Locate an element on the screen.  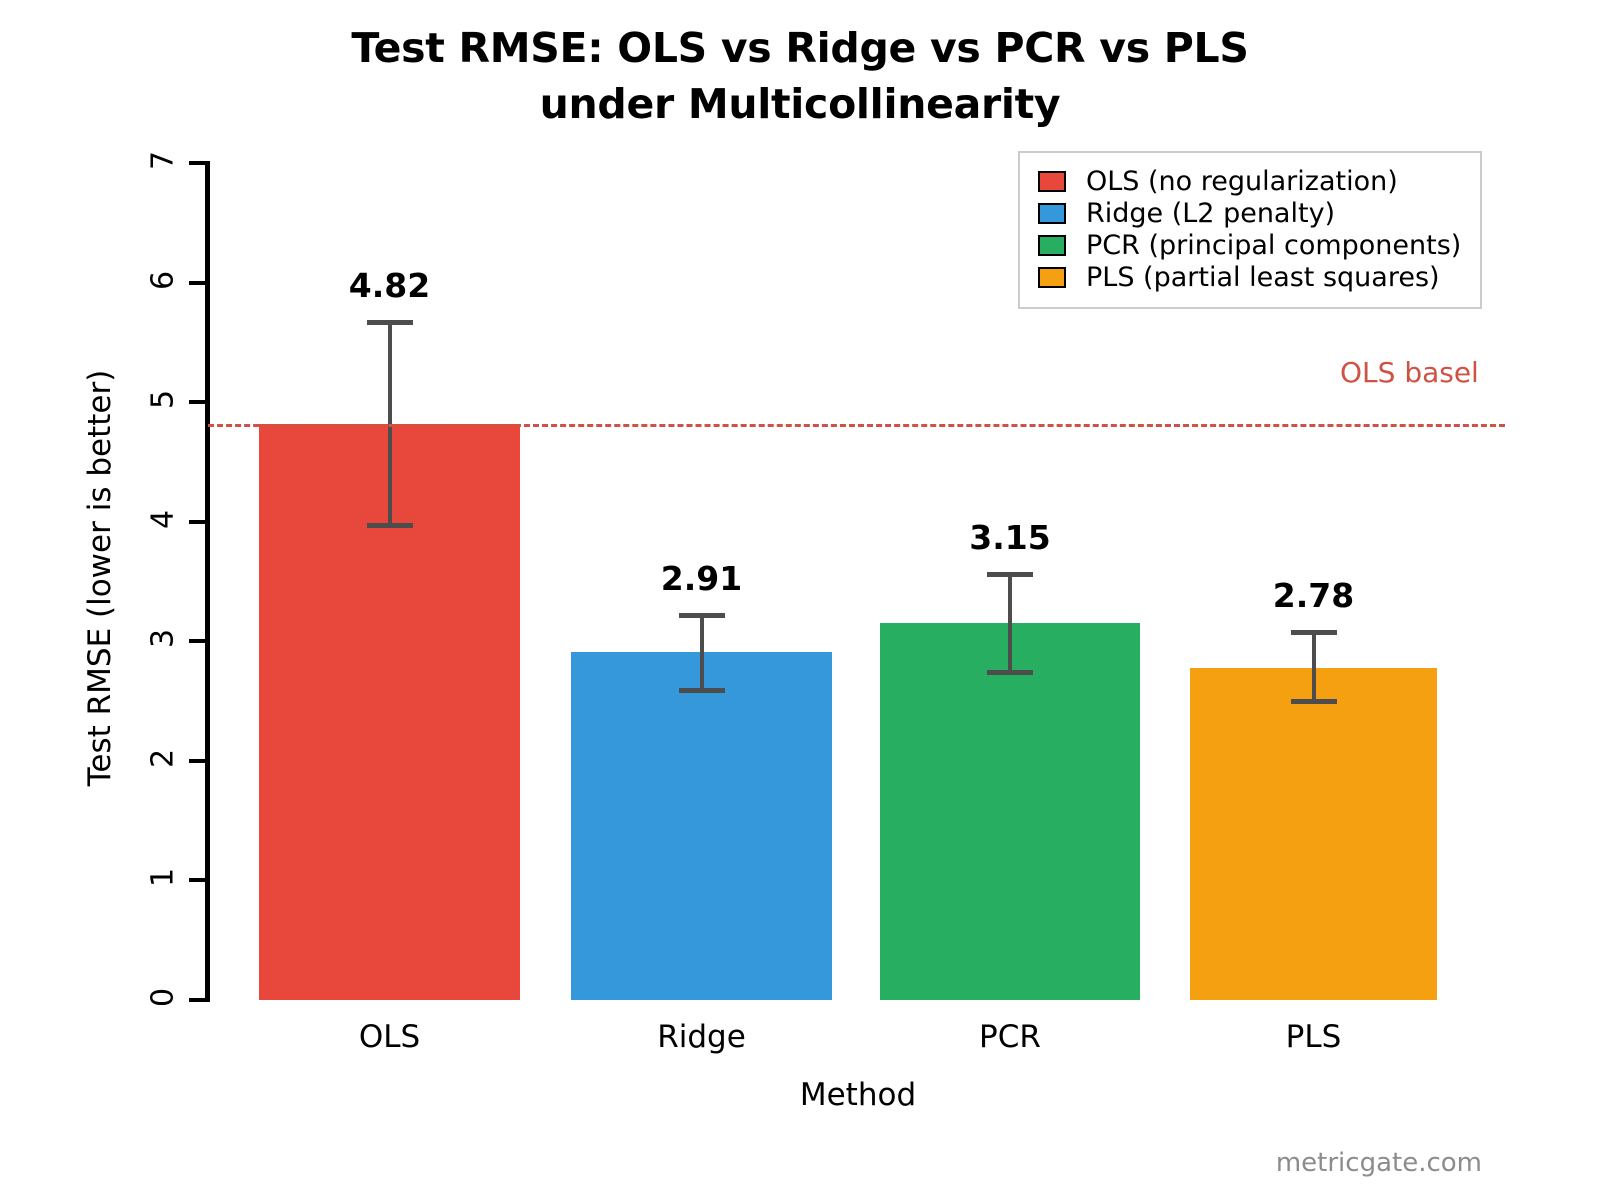
ols-baseline-label: OLS basel is located at coordinates (1409, 372).